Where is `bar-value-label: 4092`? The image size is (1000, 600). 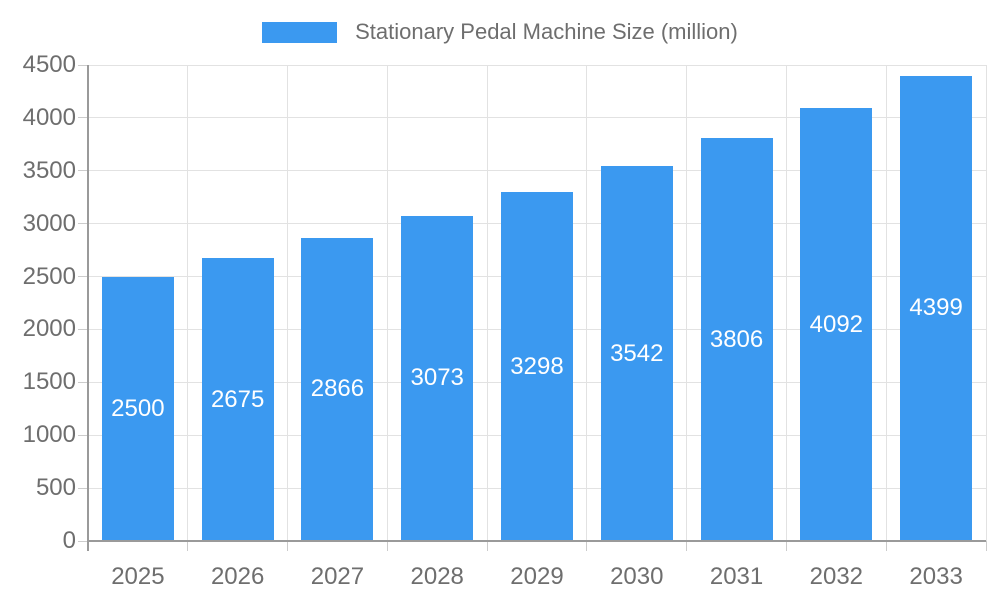 bar-value-label: 4092 is located at coordinates (836, 324).